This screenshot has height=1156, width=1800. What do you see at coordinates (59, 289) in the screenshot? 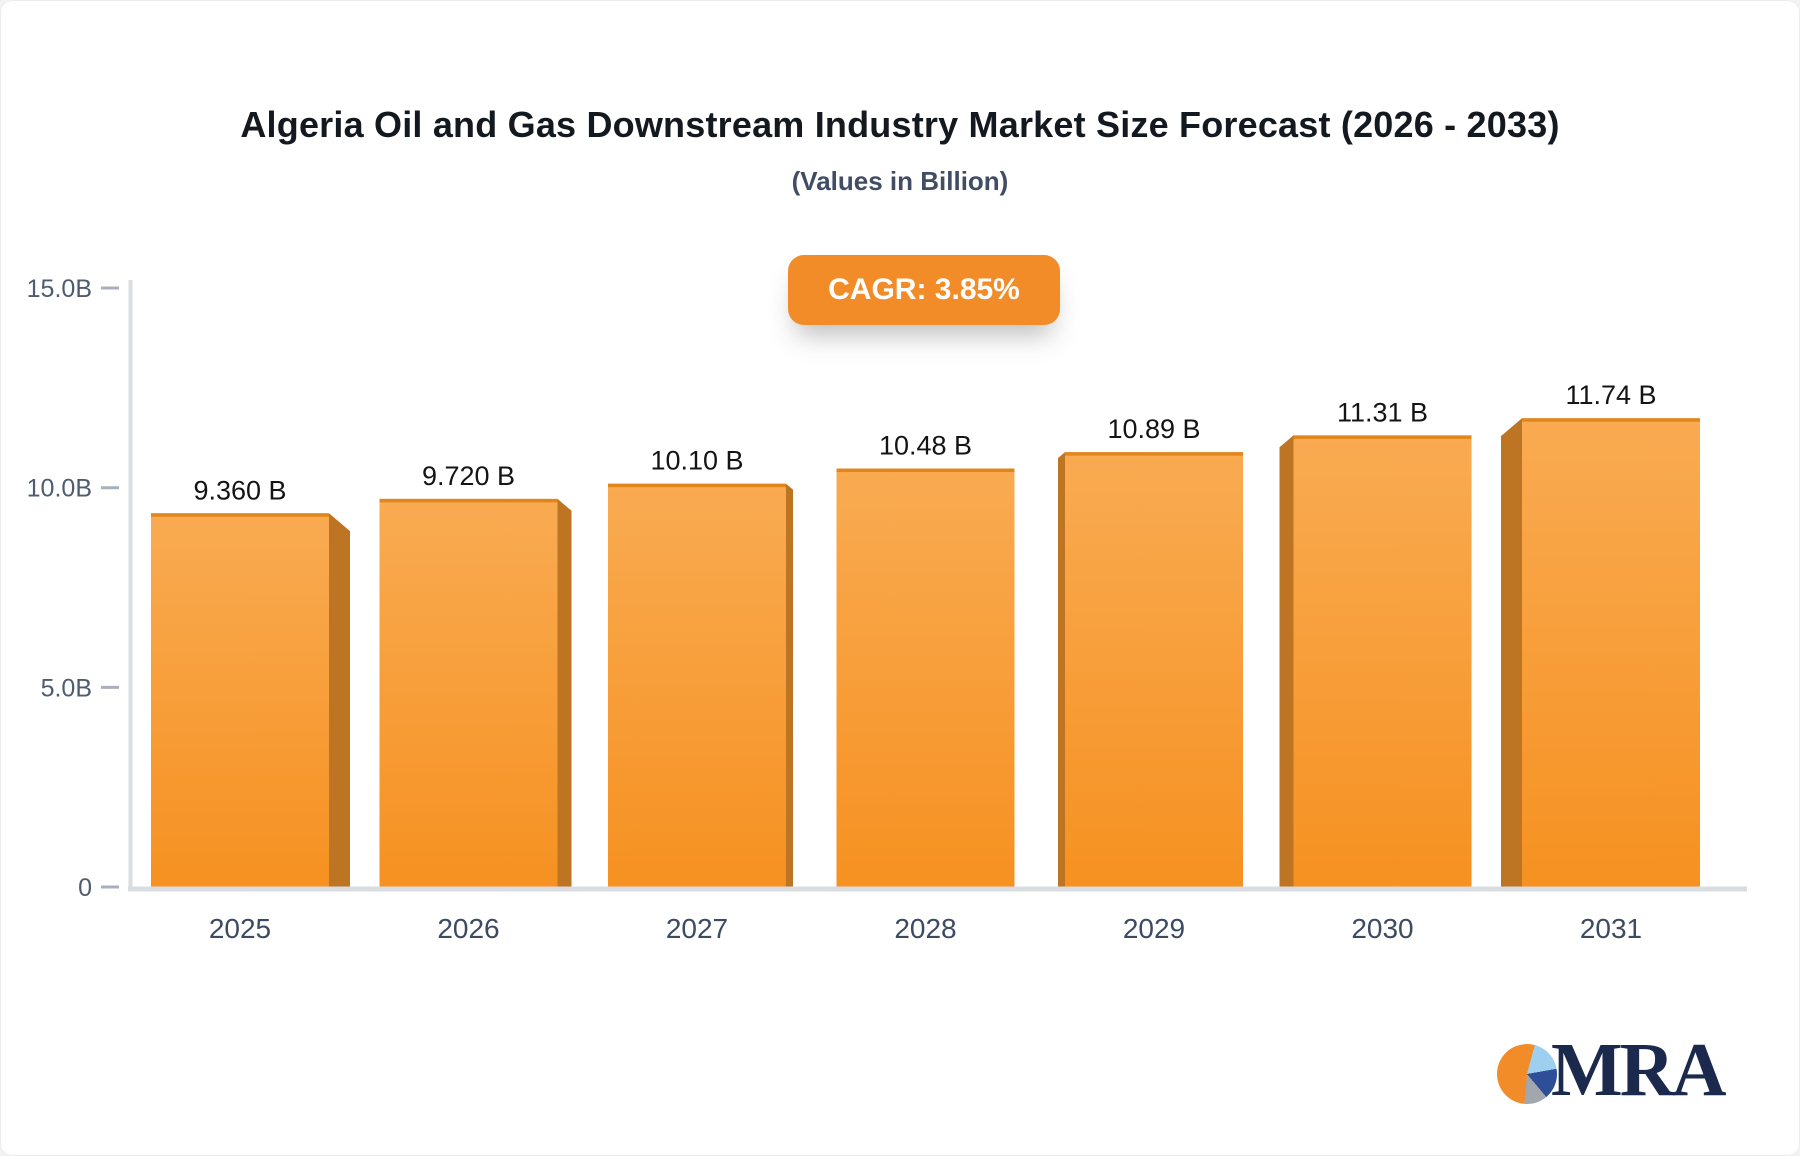
I see `y-tick-label: 15.0B` at bounding box center [59, 289].